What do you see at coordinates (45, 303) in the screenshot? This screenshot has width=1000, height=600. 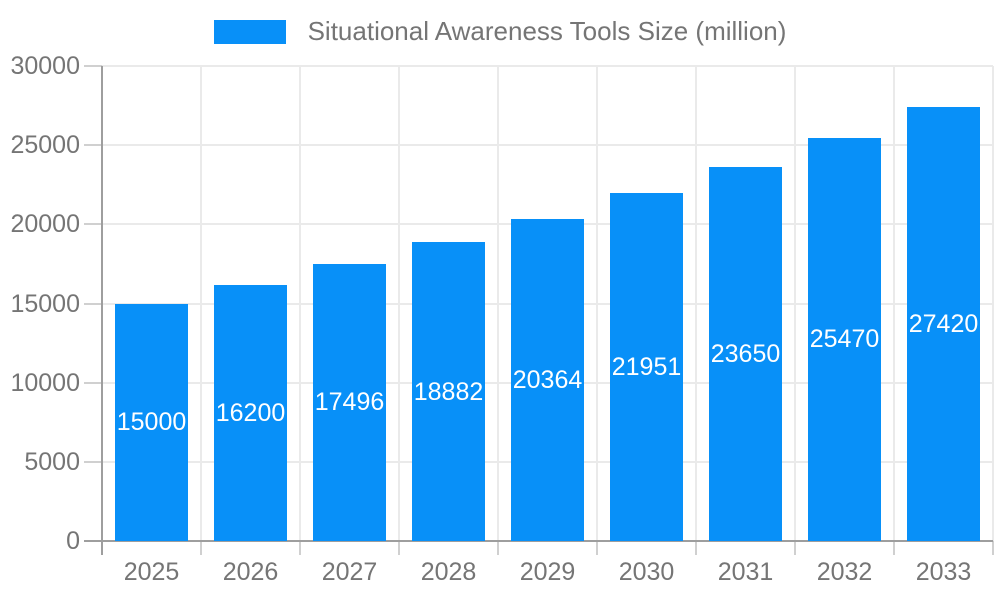 I see `y-tick-label: 15000` at bounding box center [45, 303].